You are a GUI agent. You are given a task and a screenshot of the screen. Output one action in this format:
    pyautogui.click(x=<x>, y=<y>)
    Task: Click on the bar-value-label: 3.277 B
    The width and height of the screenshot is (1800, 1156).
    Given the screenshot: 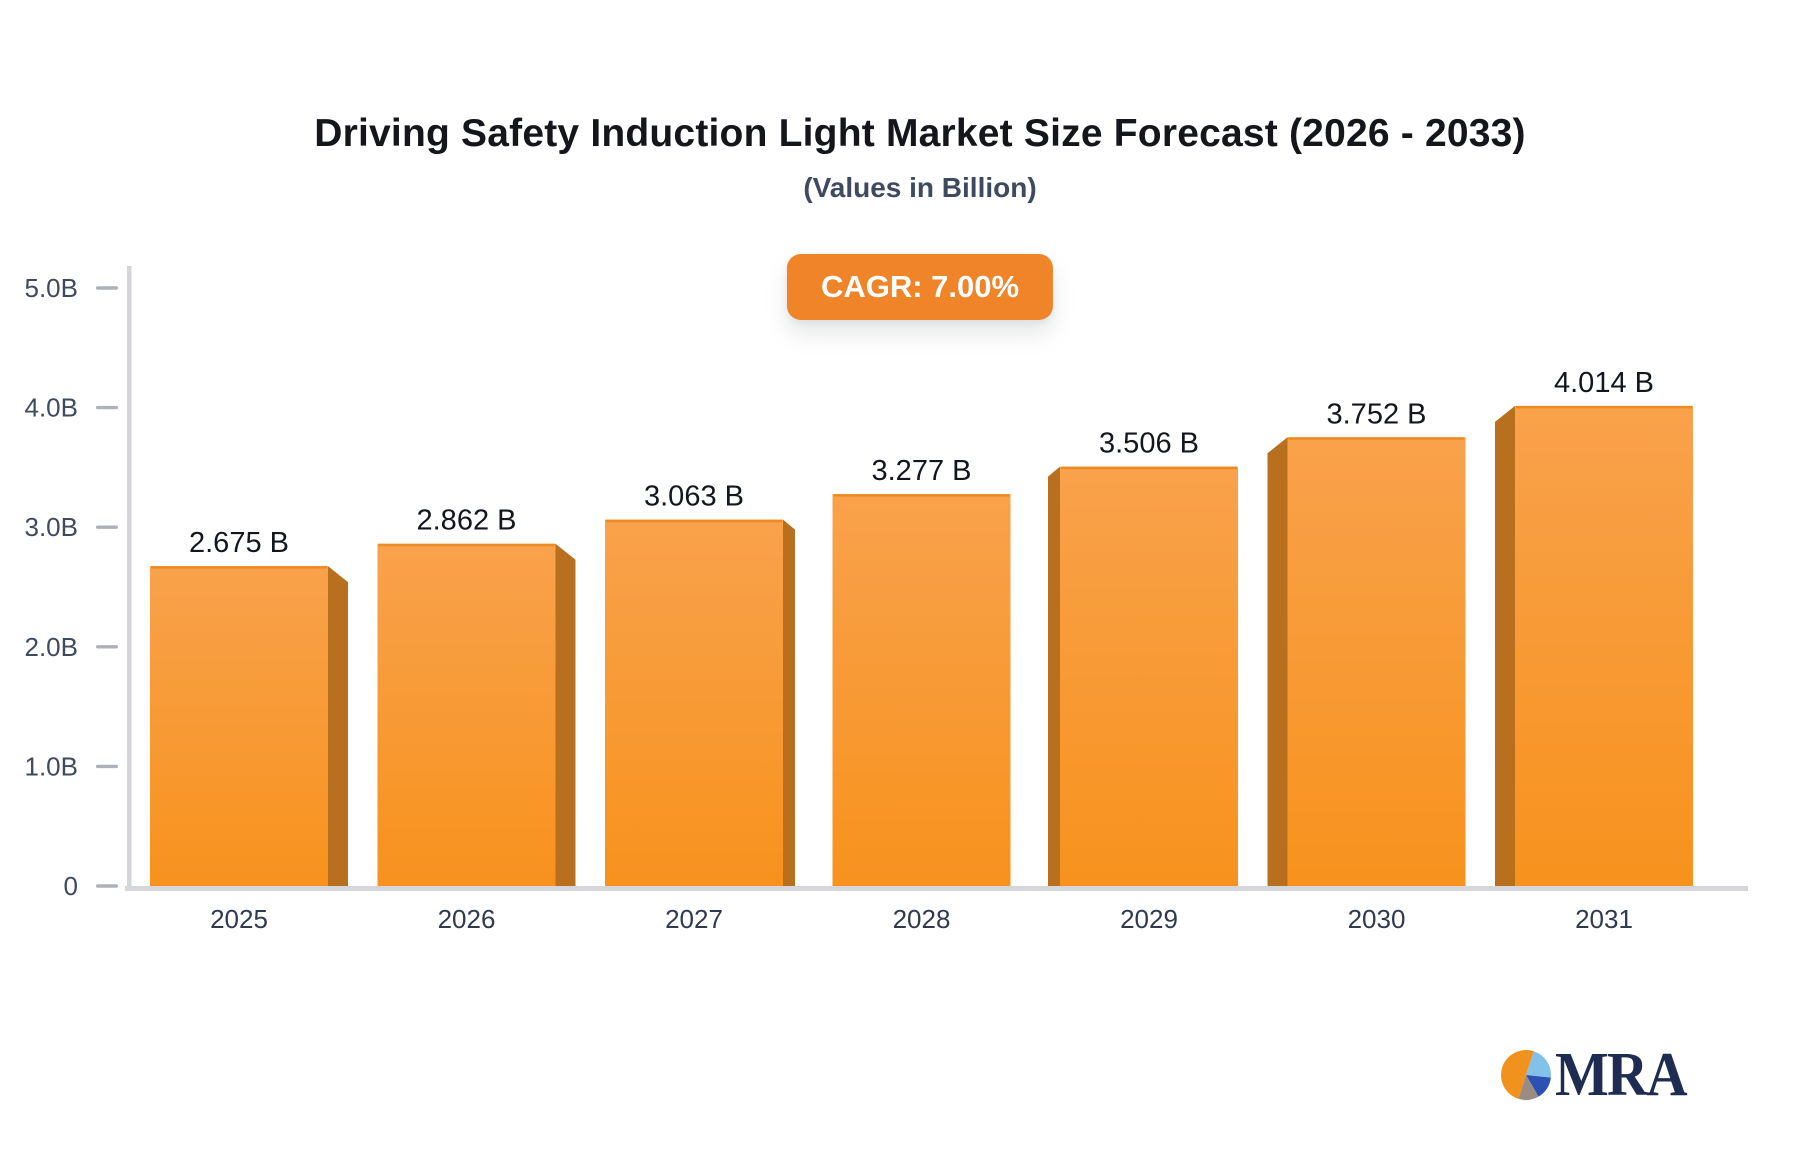 What is the action you would take?
    pyautogui.click(x=922, y=471)
    